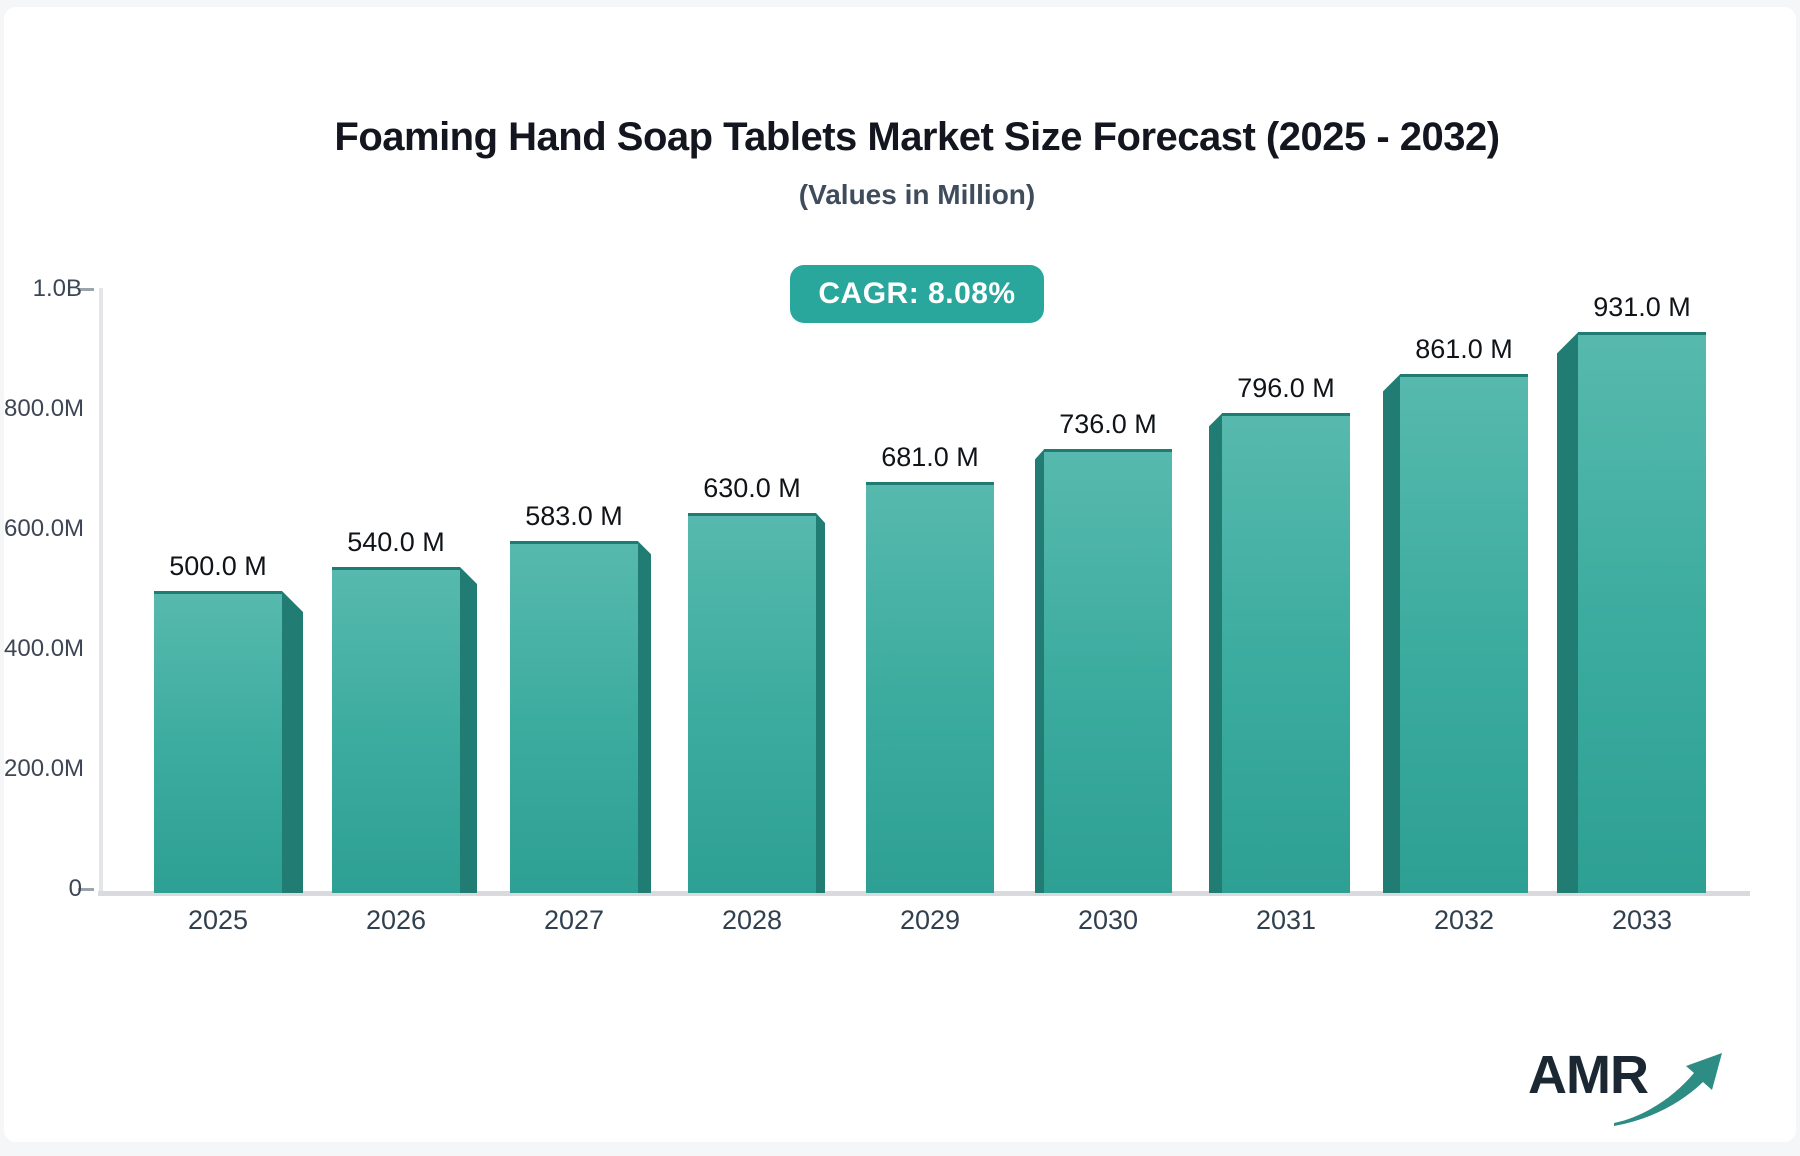 The height and width of the screenshot is (1156, 1800). Describe the element at coordinates (1286, 388) in the screenshot. I see `bar-value-label: 796.0 M` at that location.